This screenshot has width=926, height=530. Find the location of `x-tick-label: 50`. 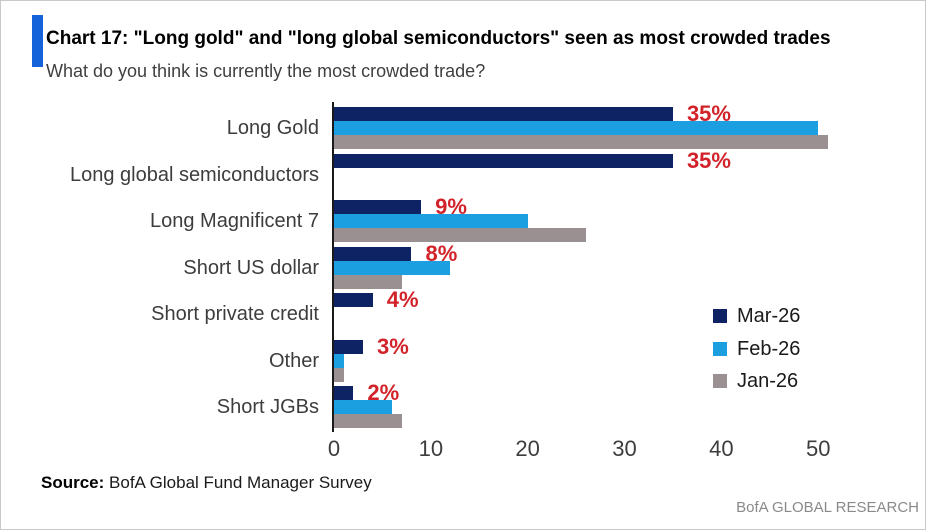

x-tick-label: 50 is located at coordinates (818, 448).